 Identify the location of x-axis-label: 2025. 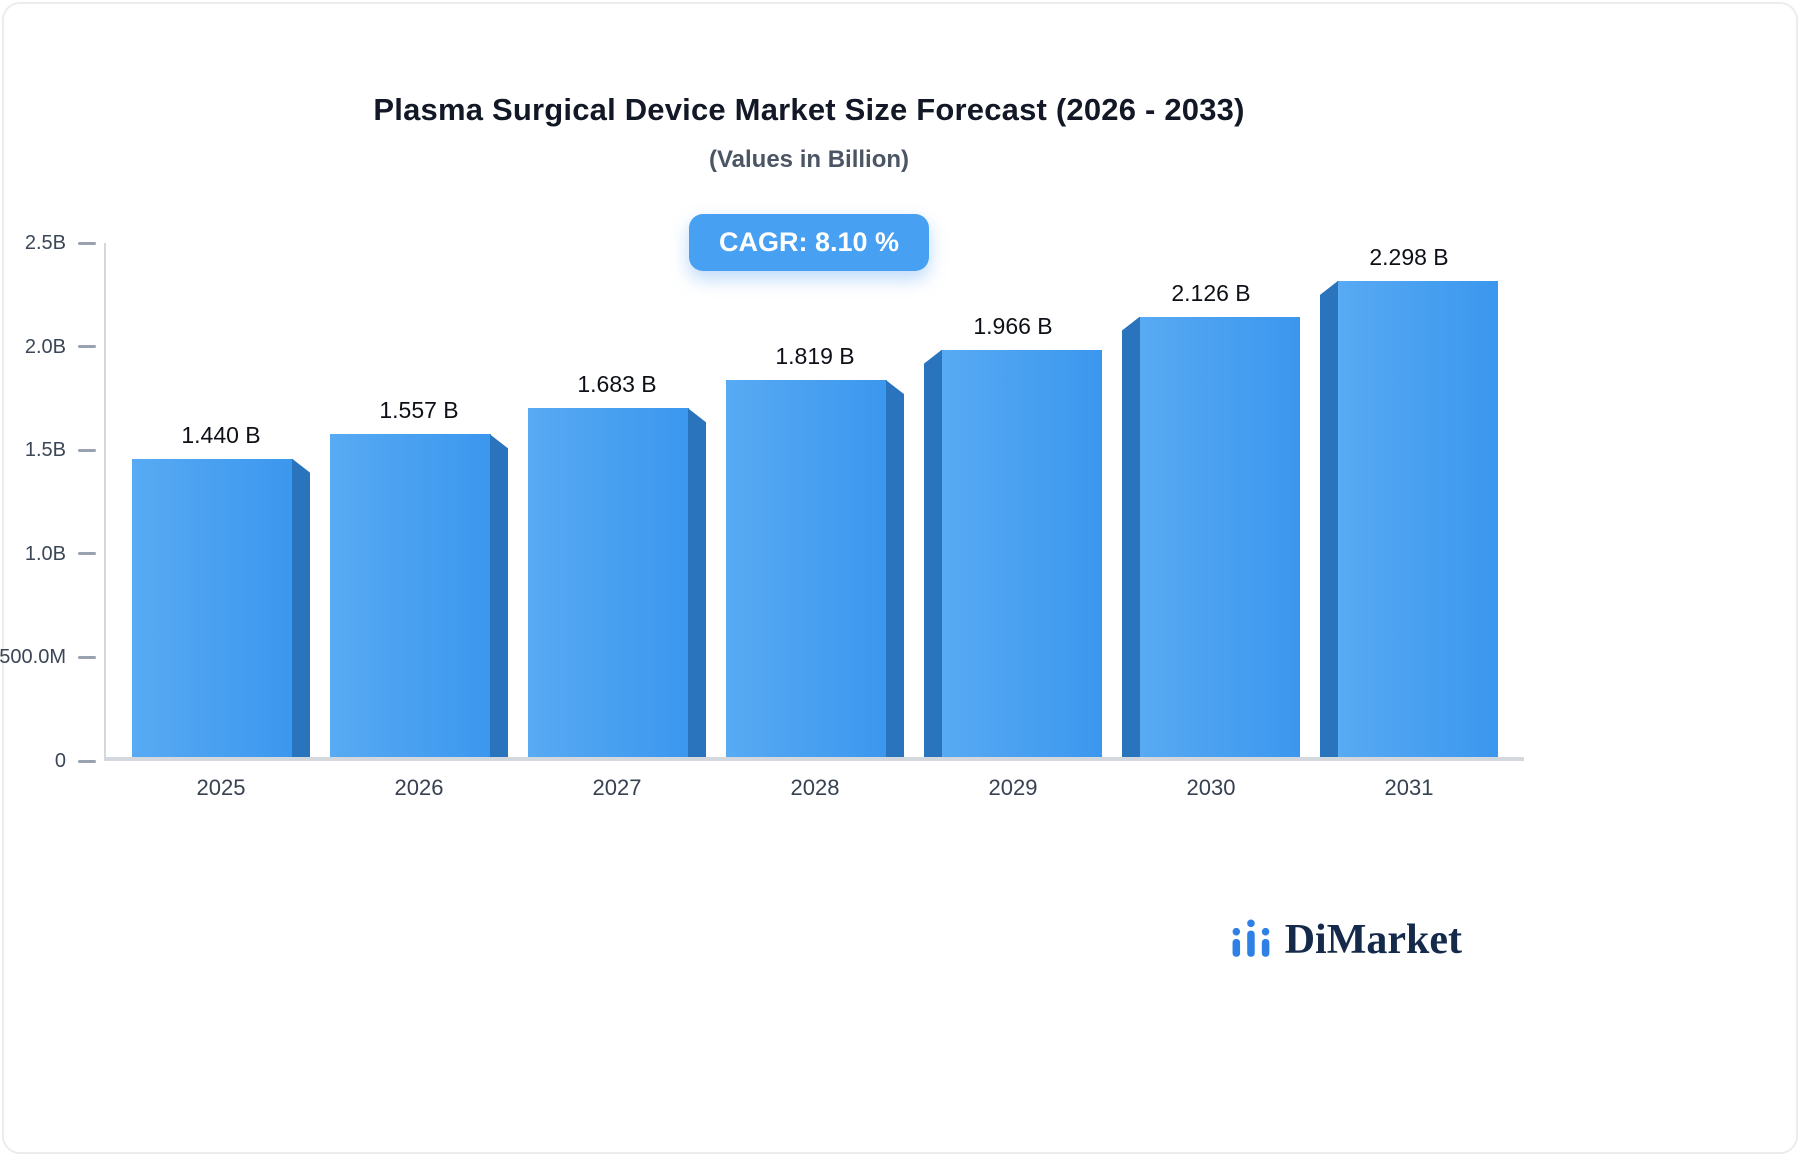
(221, 787).